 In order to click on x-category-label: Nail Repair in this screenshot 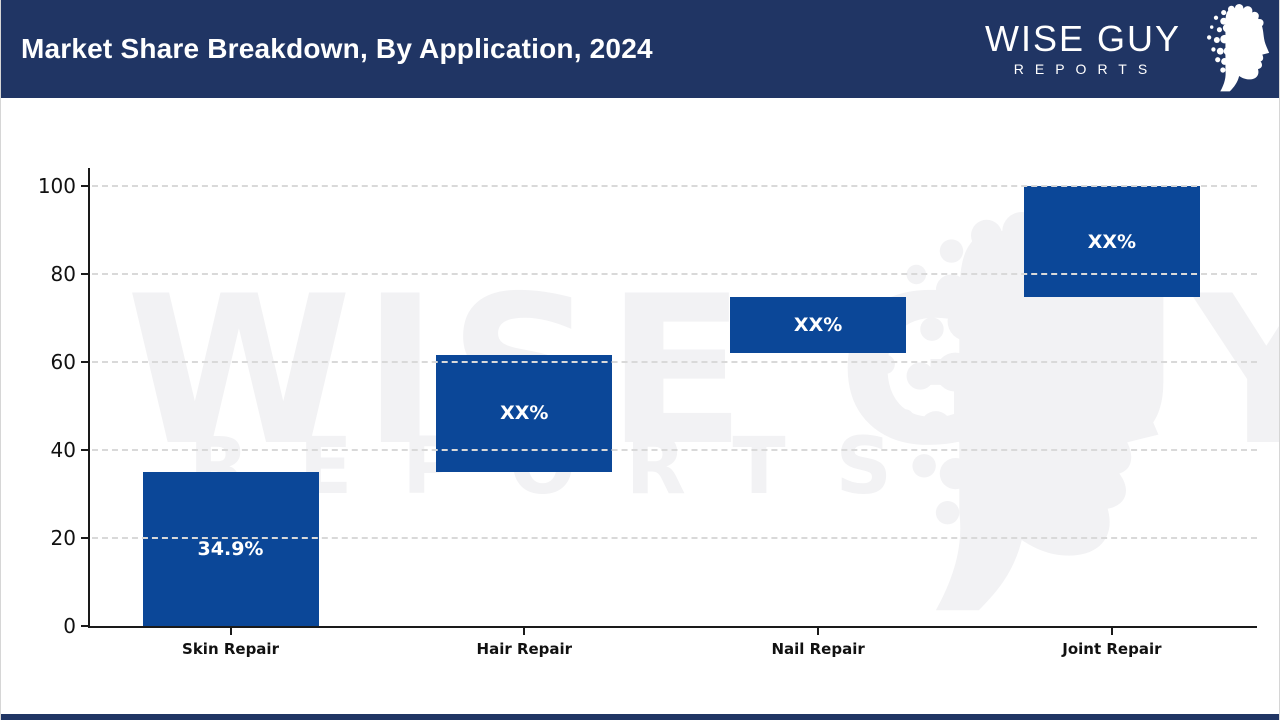, I will do `click(818, 649)`.